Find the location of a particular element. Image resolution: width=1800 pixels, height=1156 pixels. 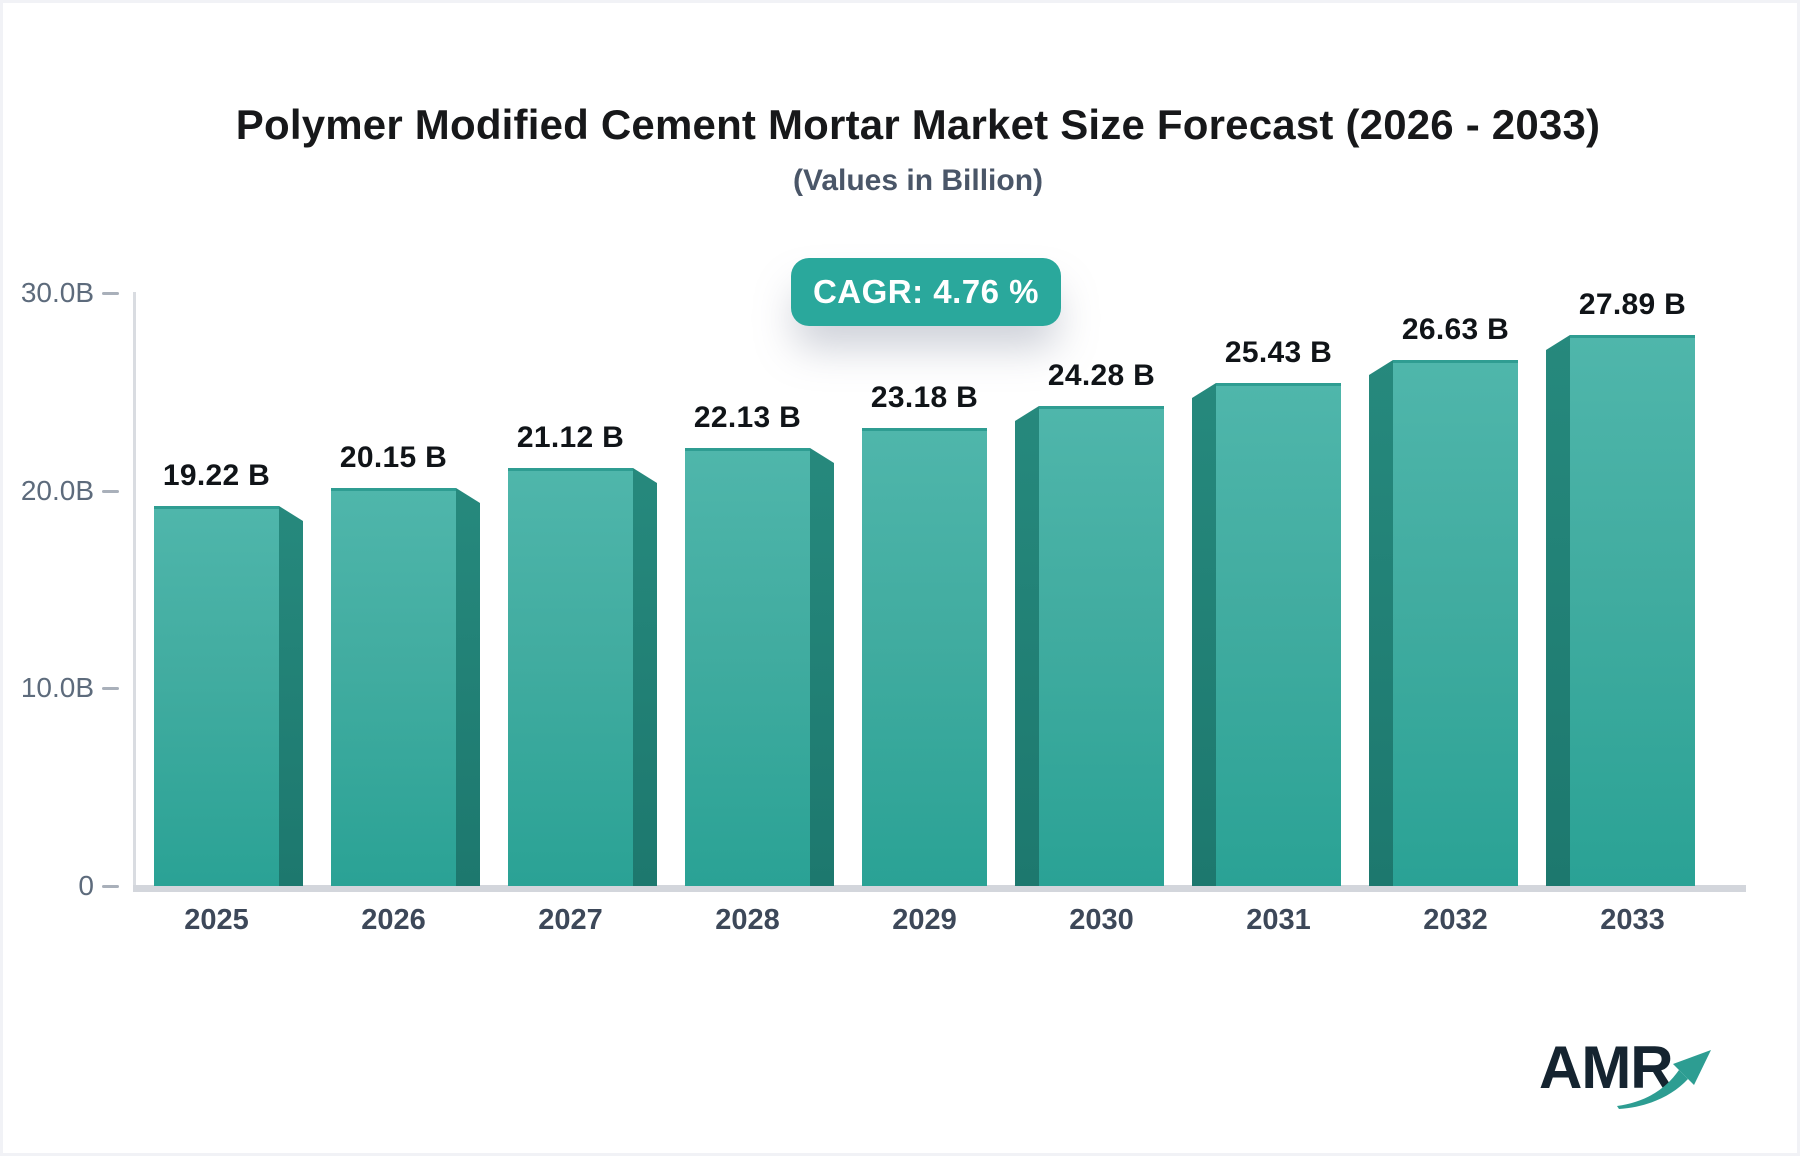

bar-2031 is located at coordinates (1278, 634).